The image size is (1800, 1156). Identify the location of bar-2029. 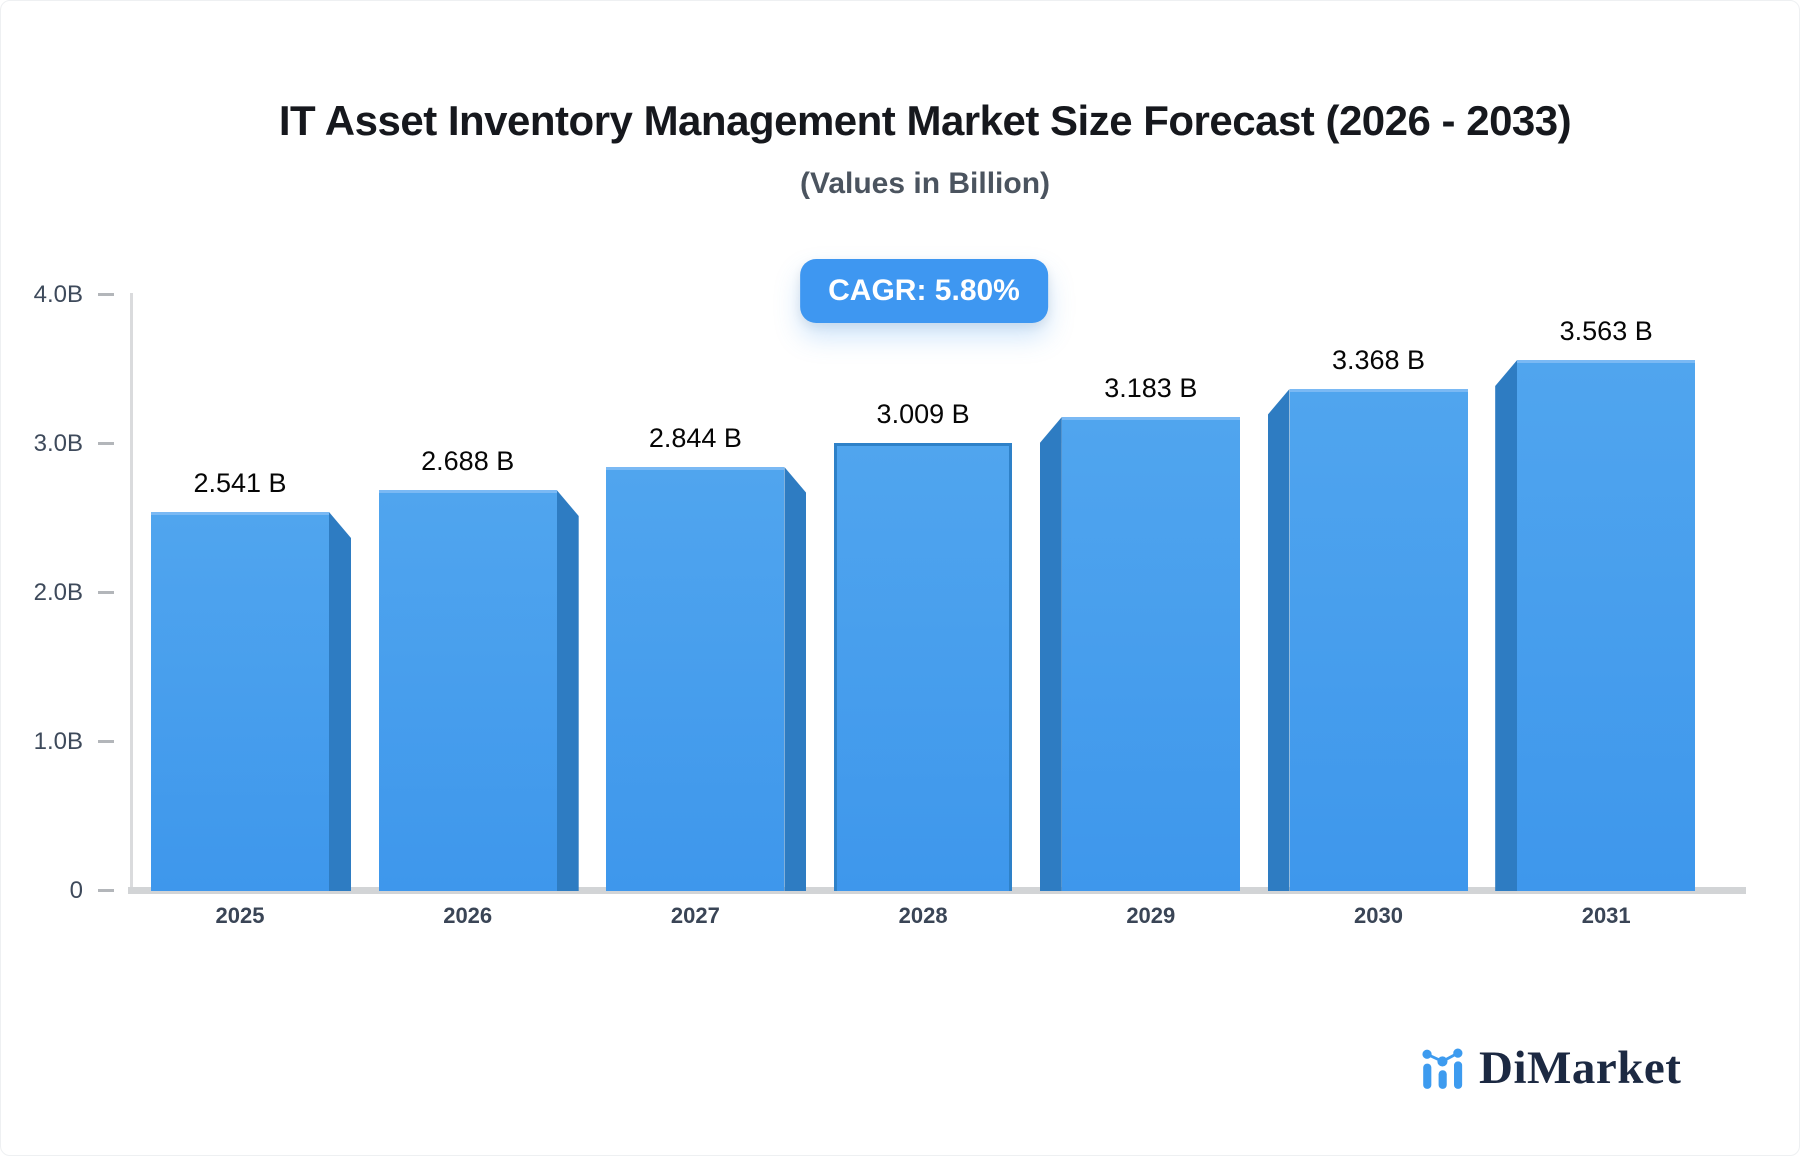
(1150, 654).